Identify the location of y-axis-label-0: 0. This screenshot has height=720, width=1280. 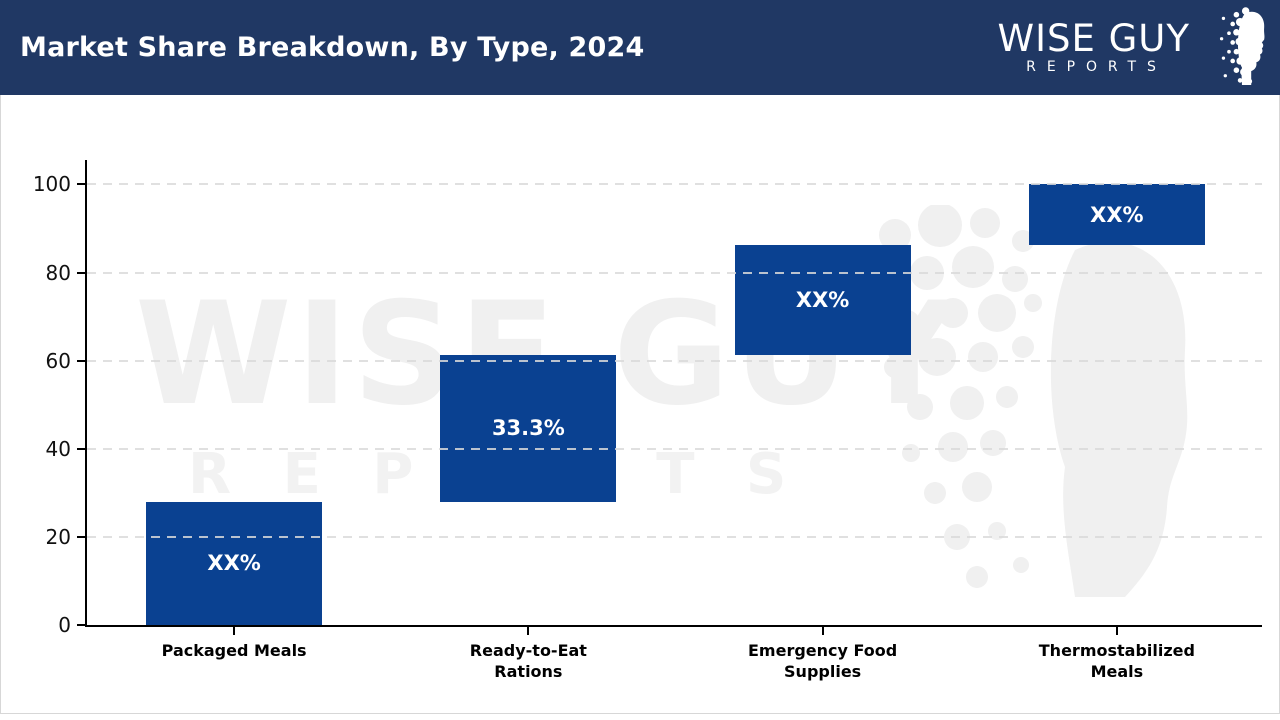
(64, 625).